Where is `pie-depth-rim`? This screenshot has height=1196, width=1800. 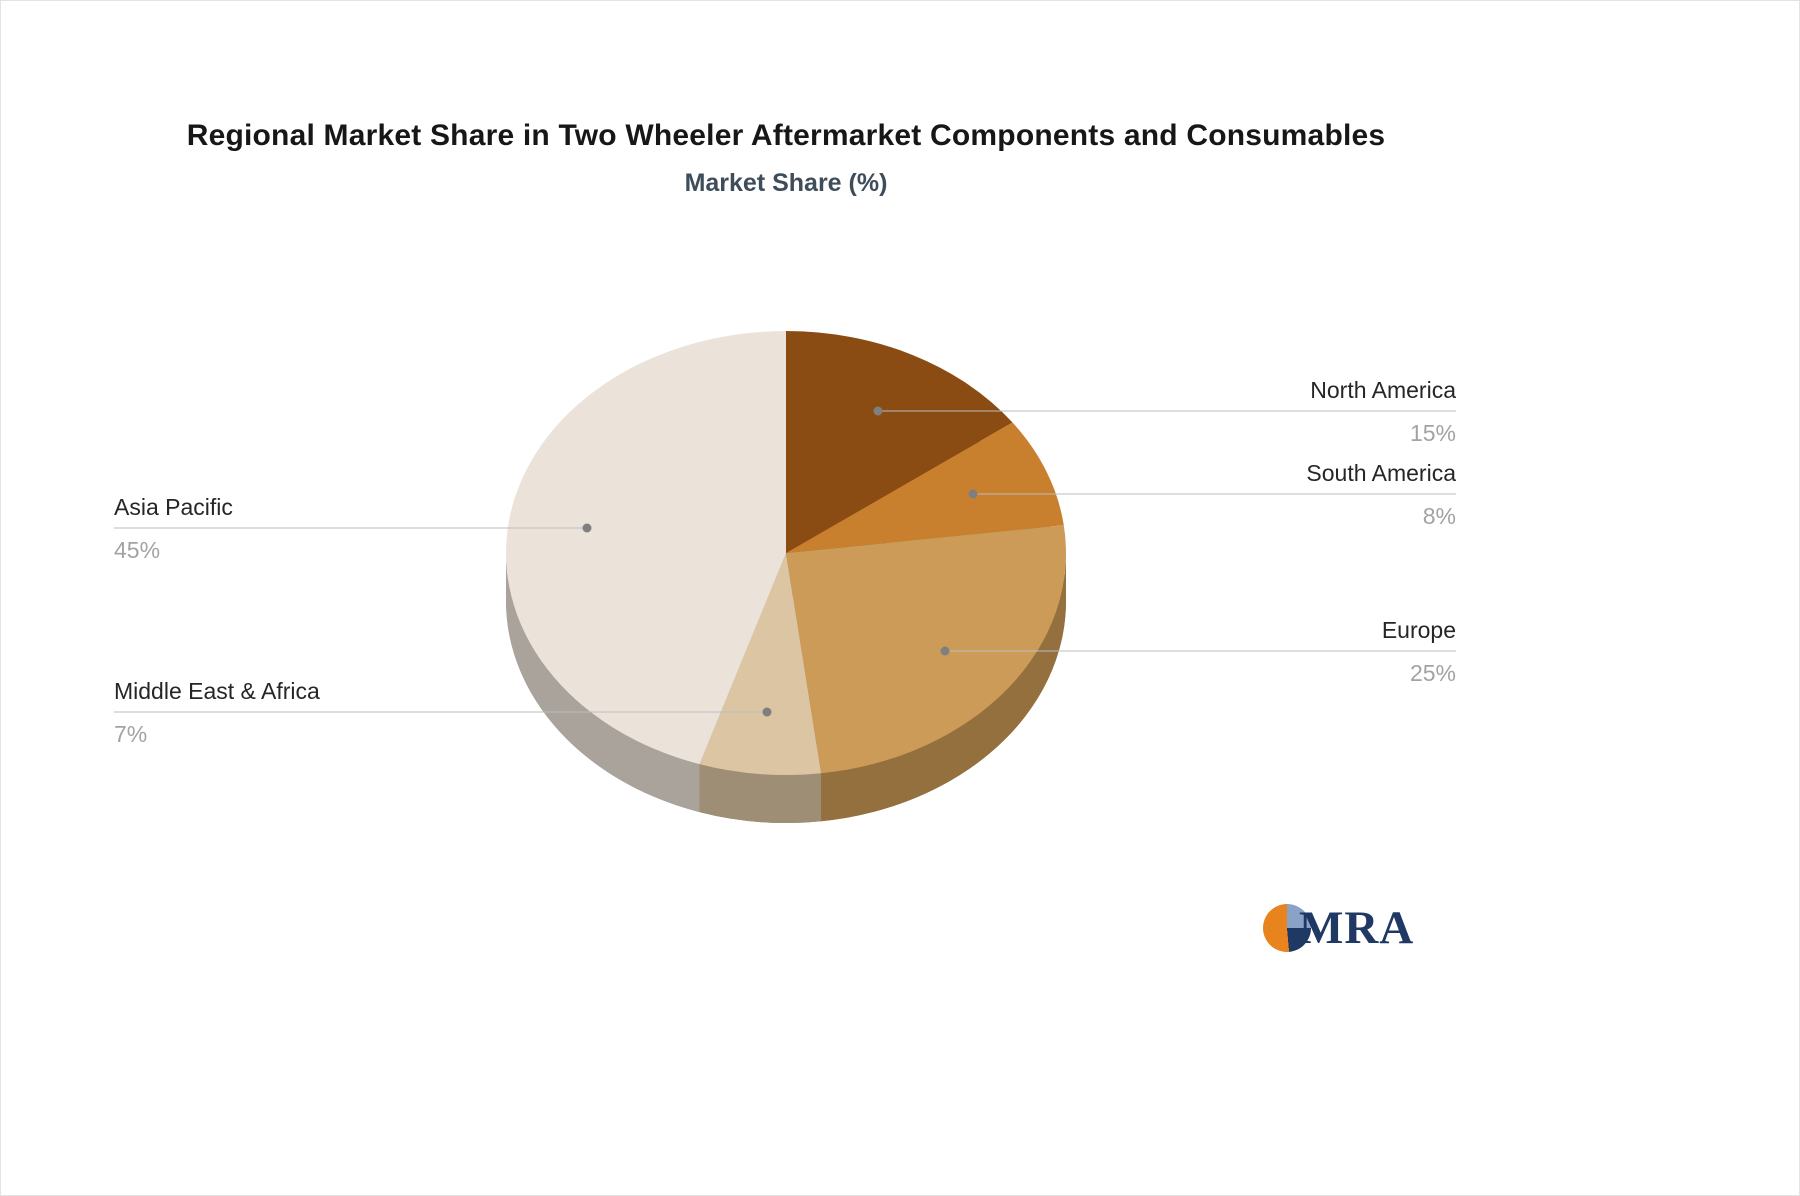
pie-depth-rim is located at coordinates (786, 688).